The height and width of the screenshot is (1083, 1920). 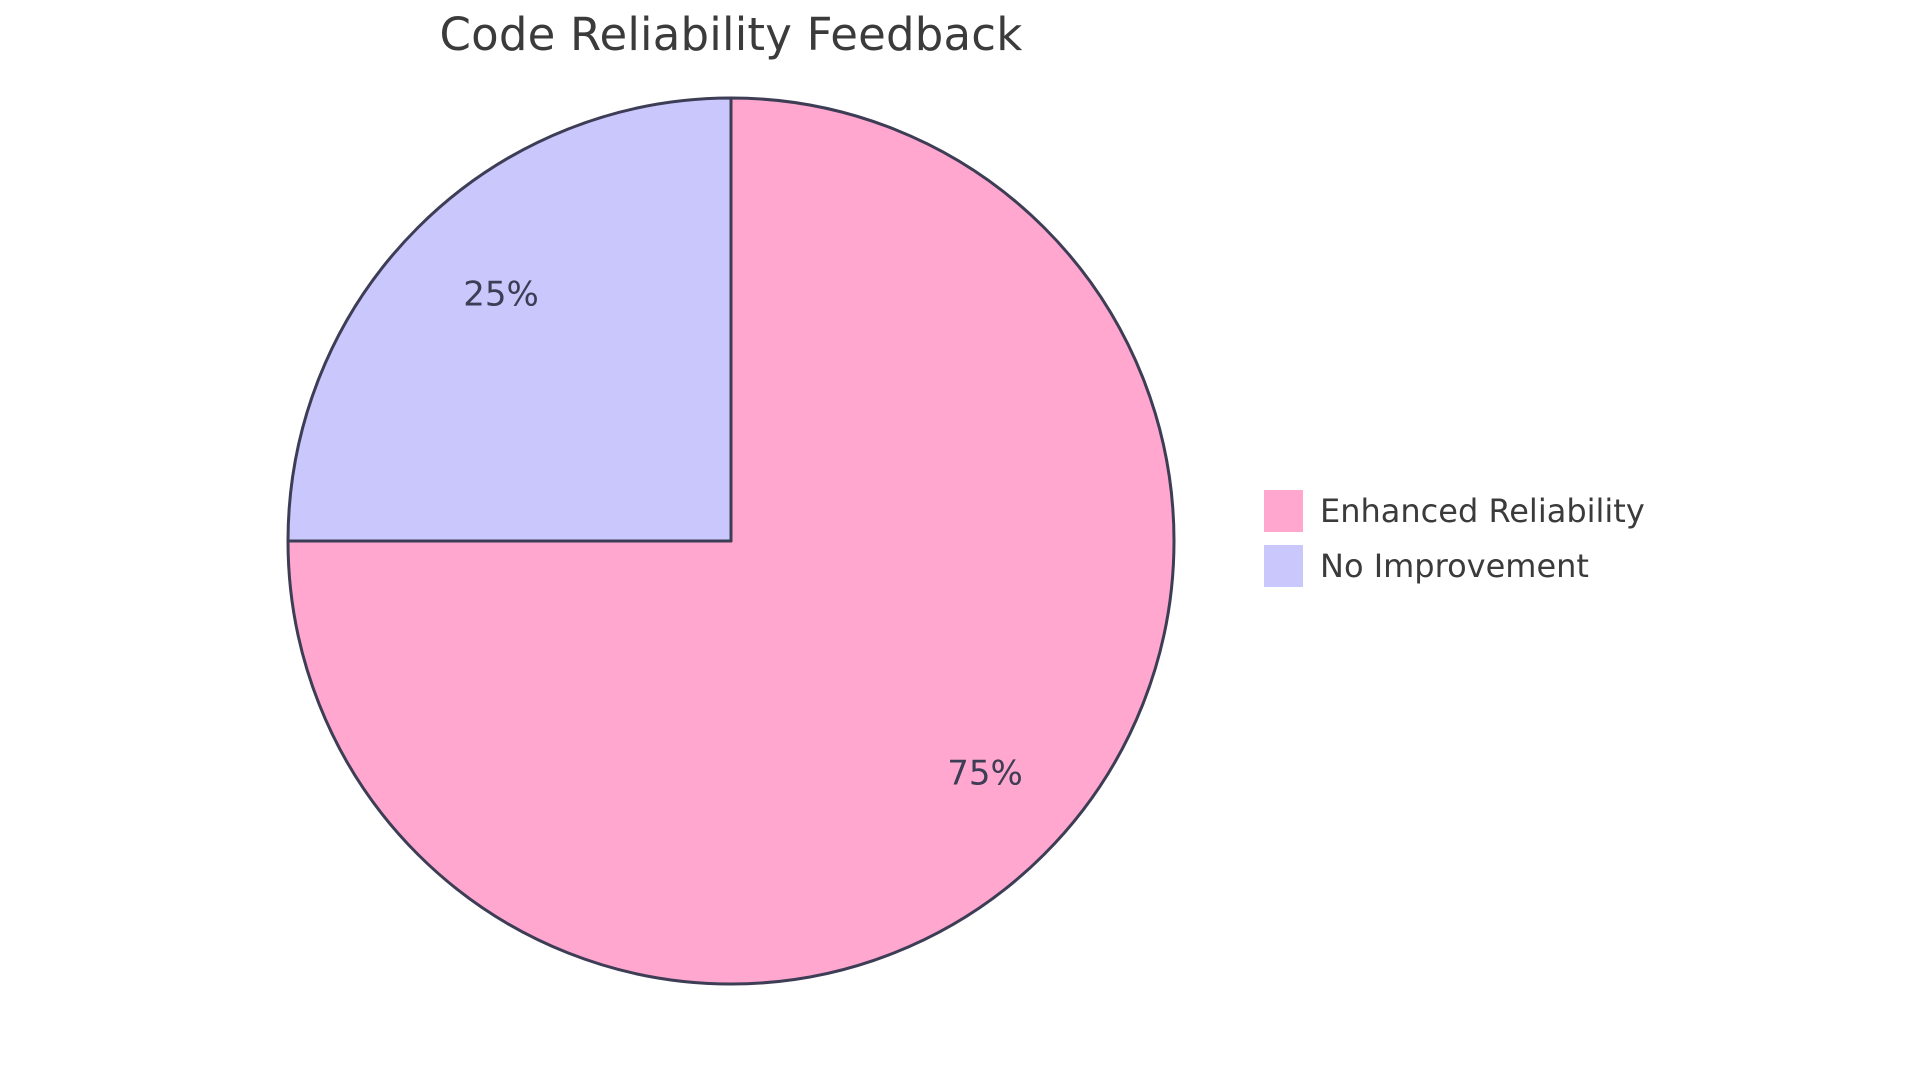 I want to click on legend-label-enhanced-reliability: Enhanced Reliability, so click(x=1482, y=511).